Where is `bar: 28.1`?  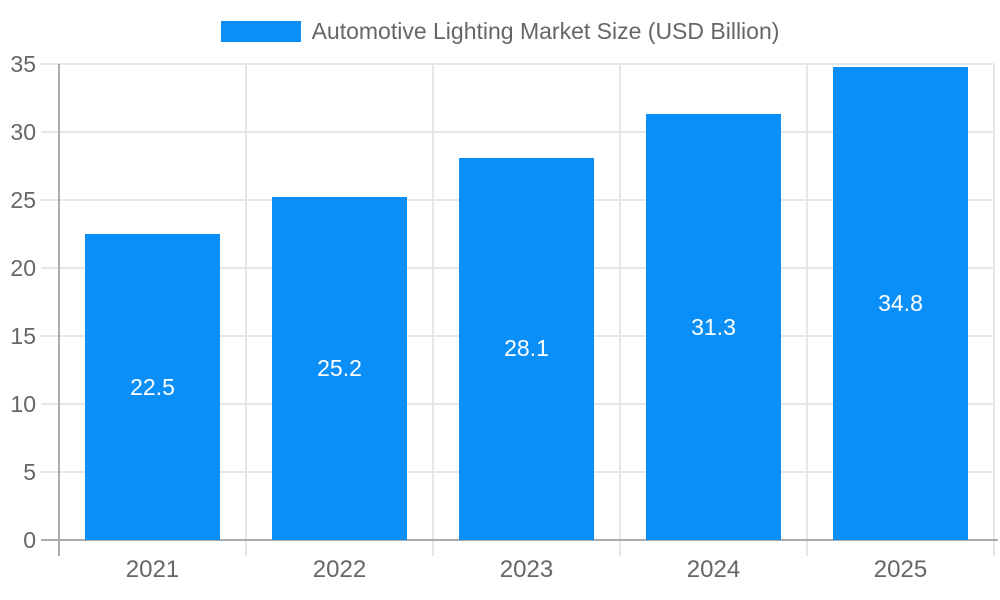 bar: 28.1 is located at coordinates (526, 348).